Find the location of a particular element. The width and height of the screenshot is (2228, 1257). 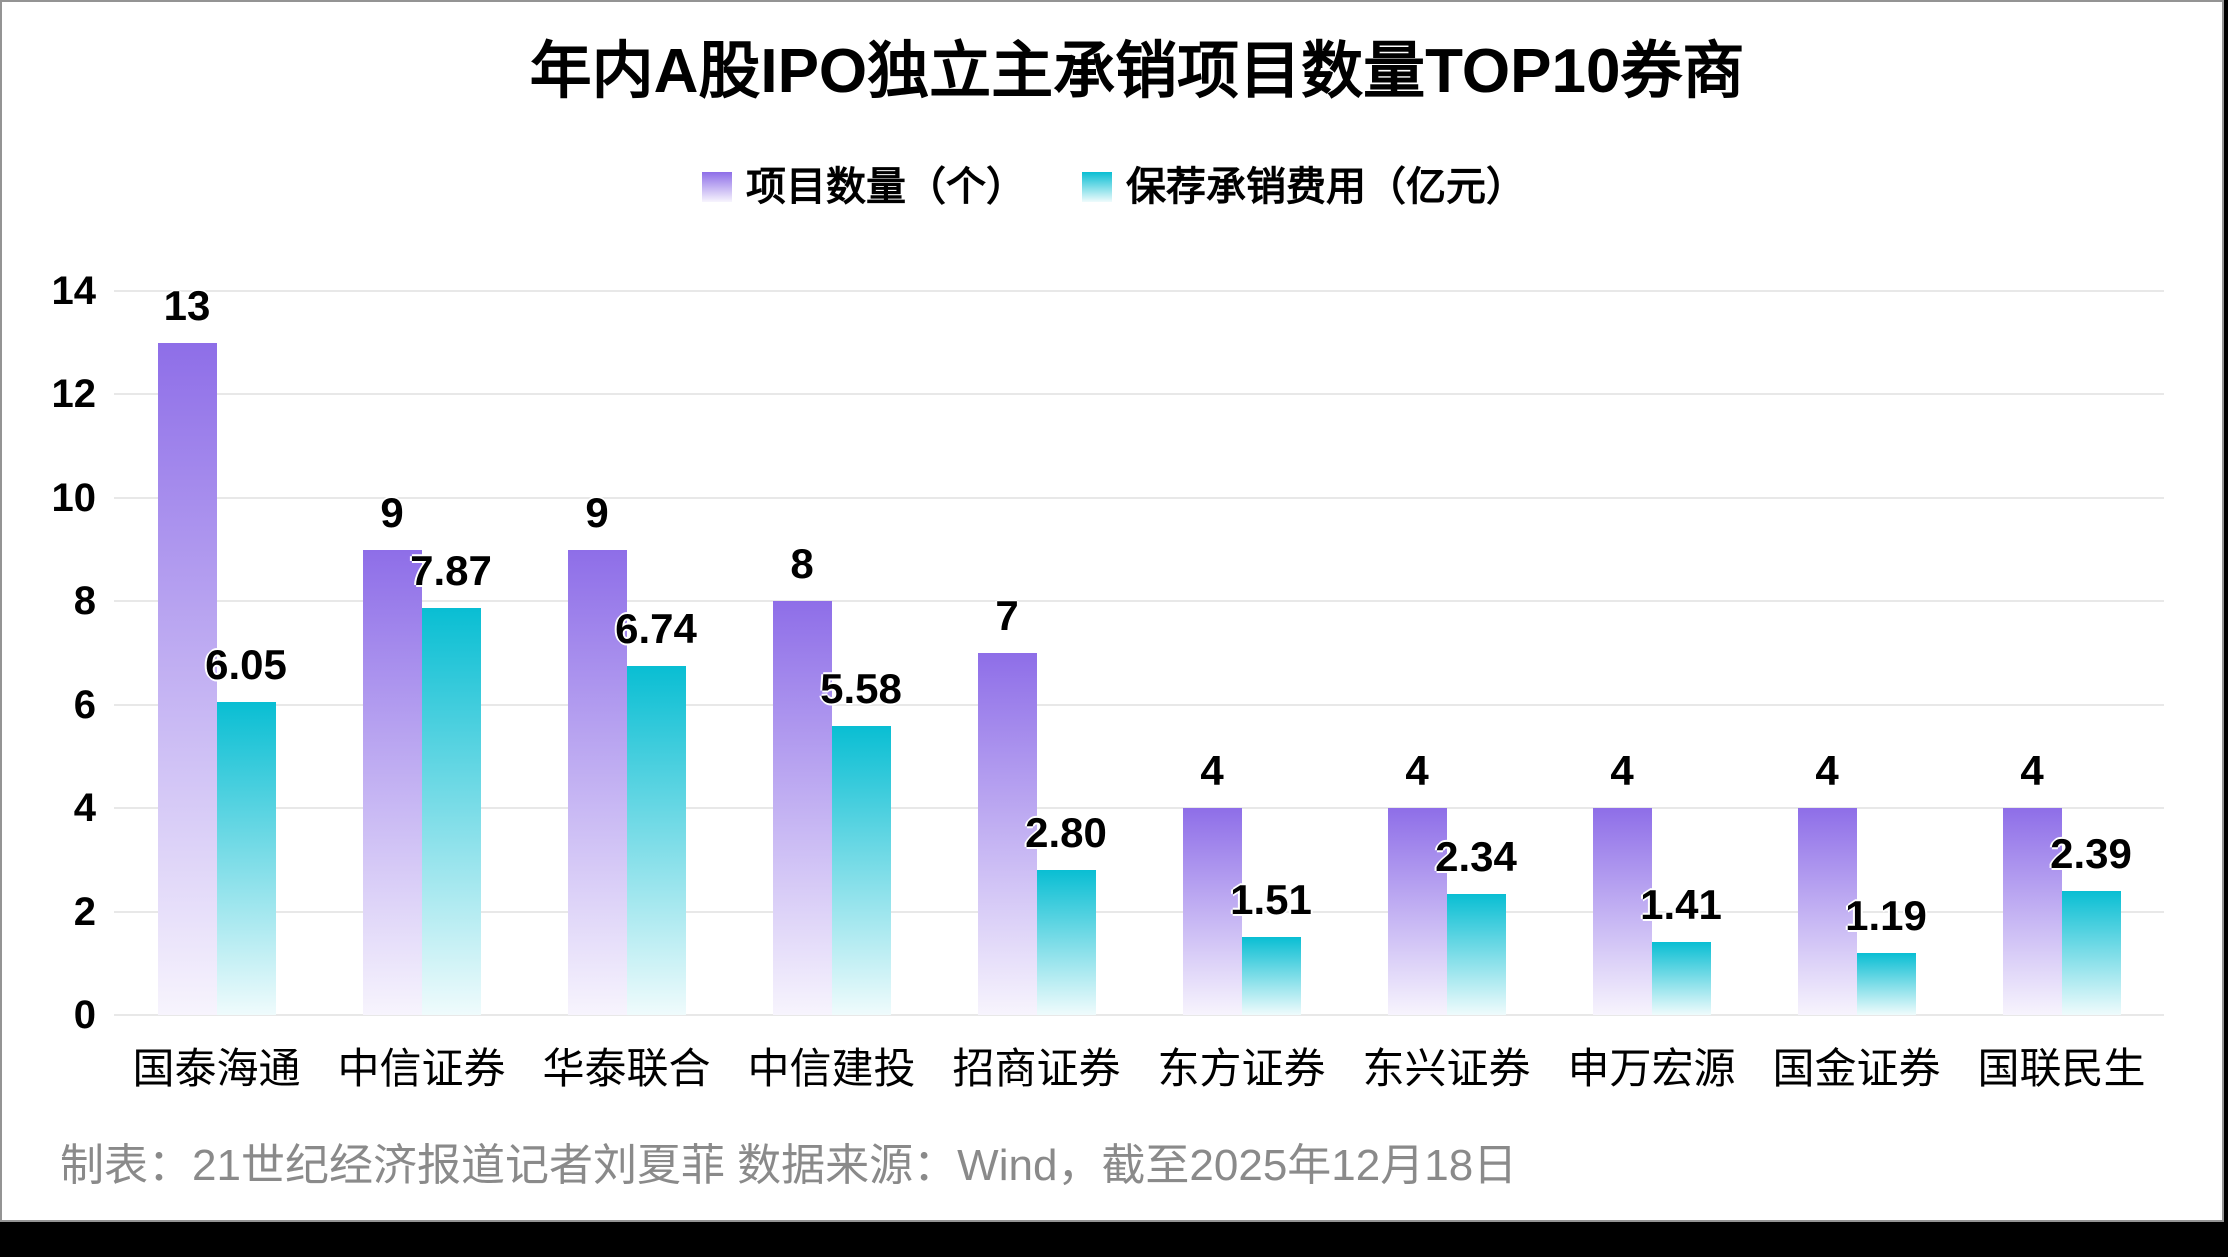

projects-bar-国金证券 is located at coordinates (1827, 911).